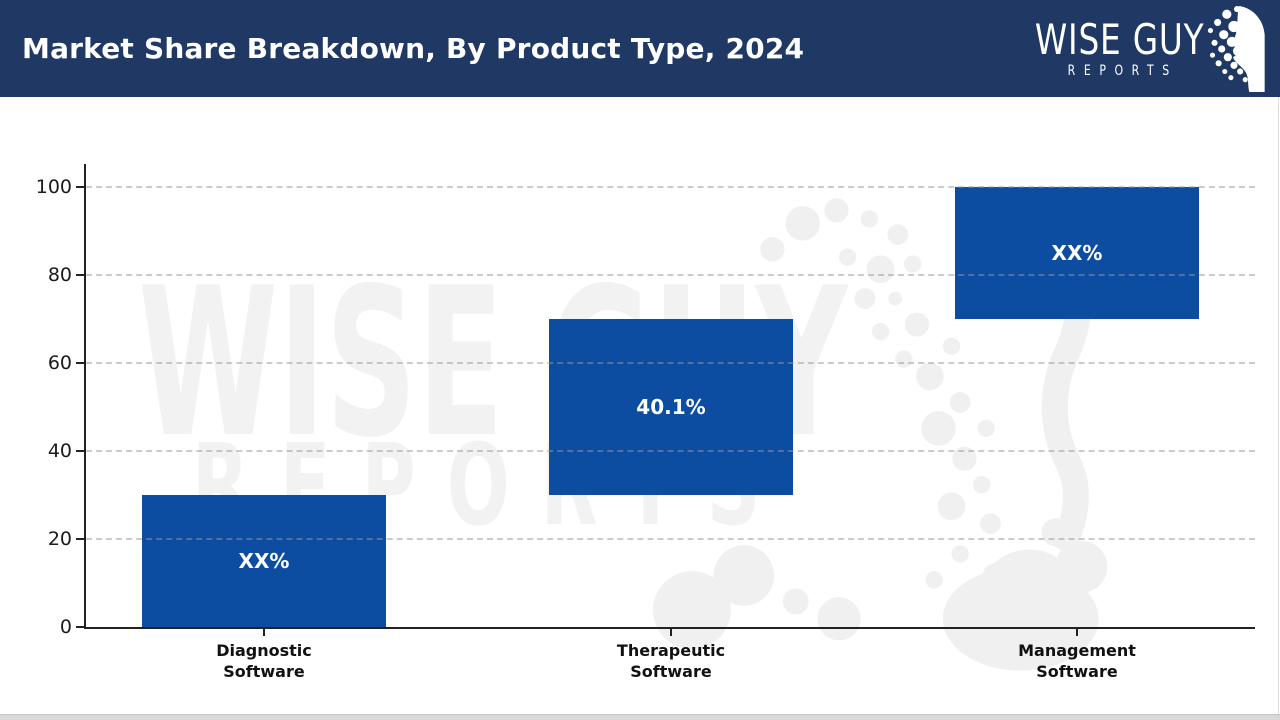 The width and height of the screenshot is (1280, 720). What do you see at coordinates (59, 275) in the screenshot?
I see `y-axis-tick-label: 80` at bounding box center [59, 275].